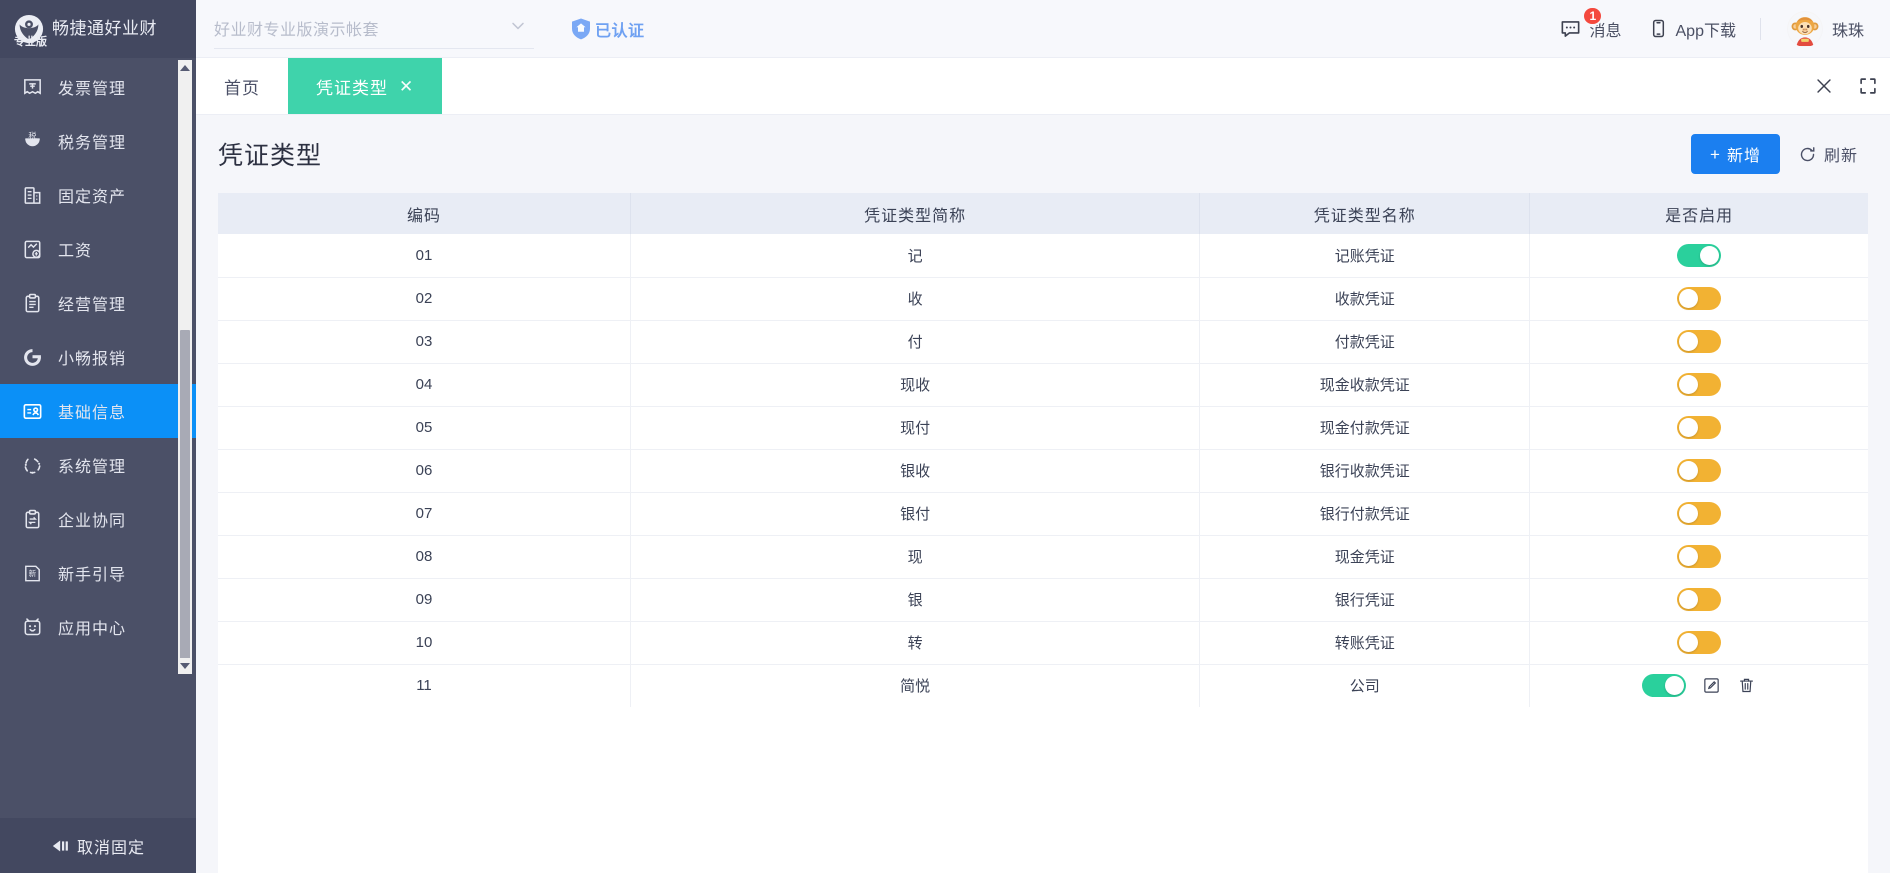  I want to click on add-button: + 新增, so click(1735, 154).